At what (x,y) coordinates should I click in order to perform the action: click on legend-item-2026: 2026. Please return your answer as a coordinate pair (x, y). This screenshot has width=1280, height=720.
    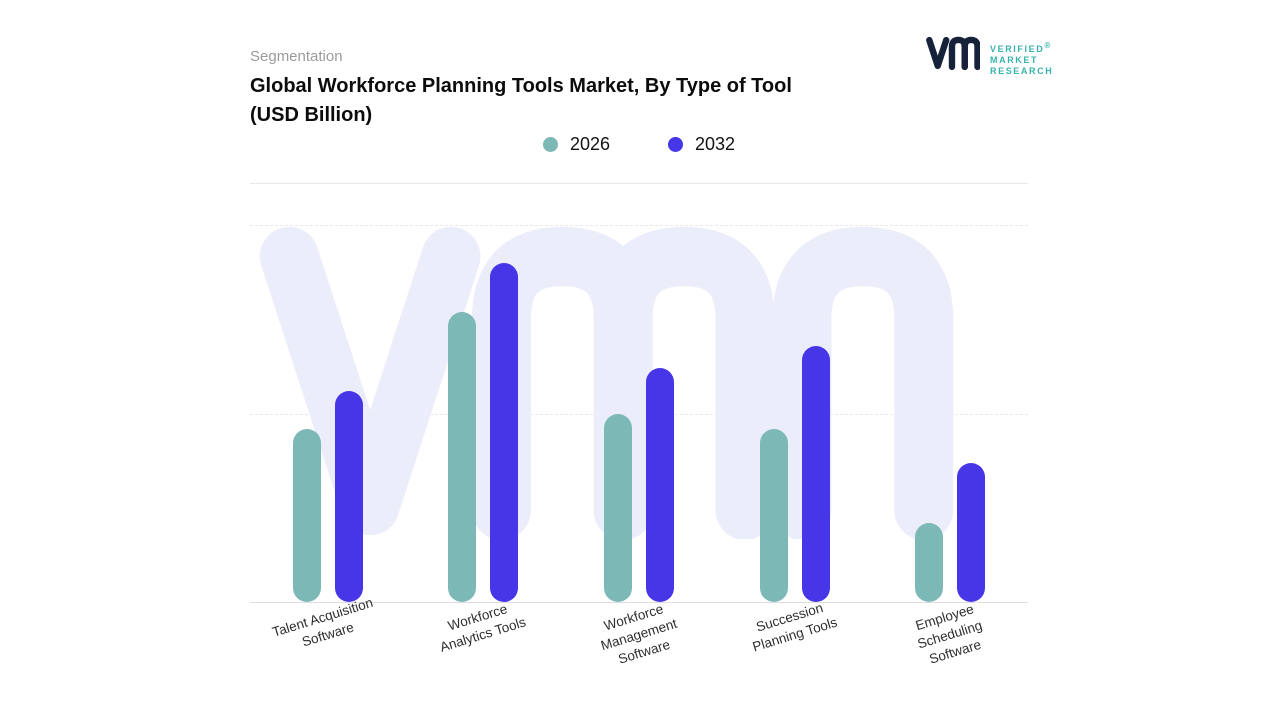
    Looking at the image, I should click on (576, 144).